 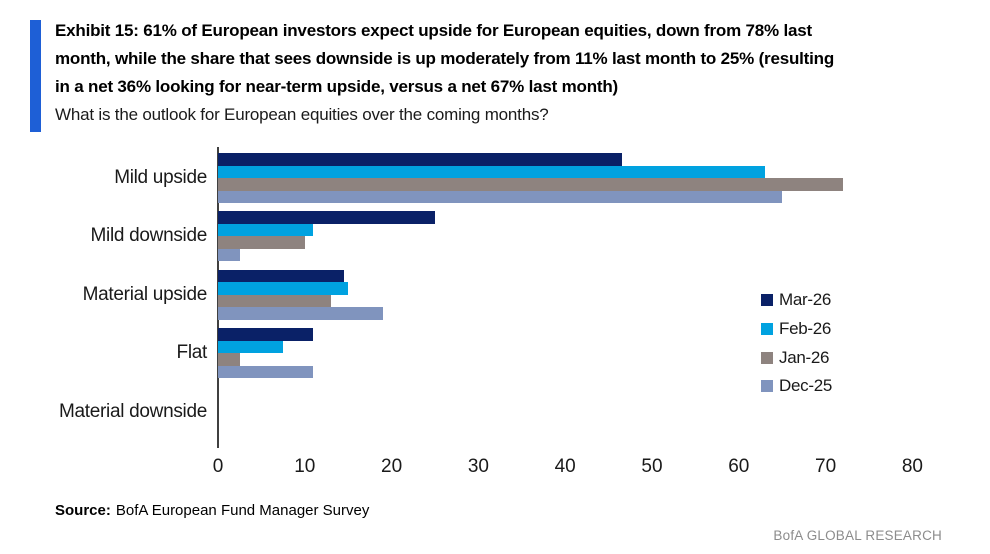 I want to click on bar-mar-26-mild-downside, so click(x=326, y=217).